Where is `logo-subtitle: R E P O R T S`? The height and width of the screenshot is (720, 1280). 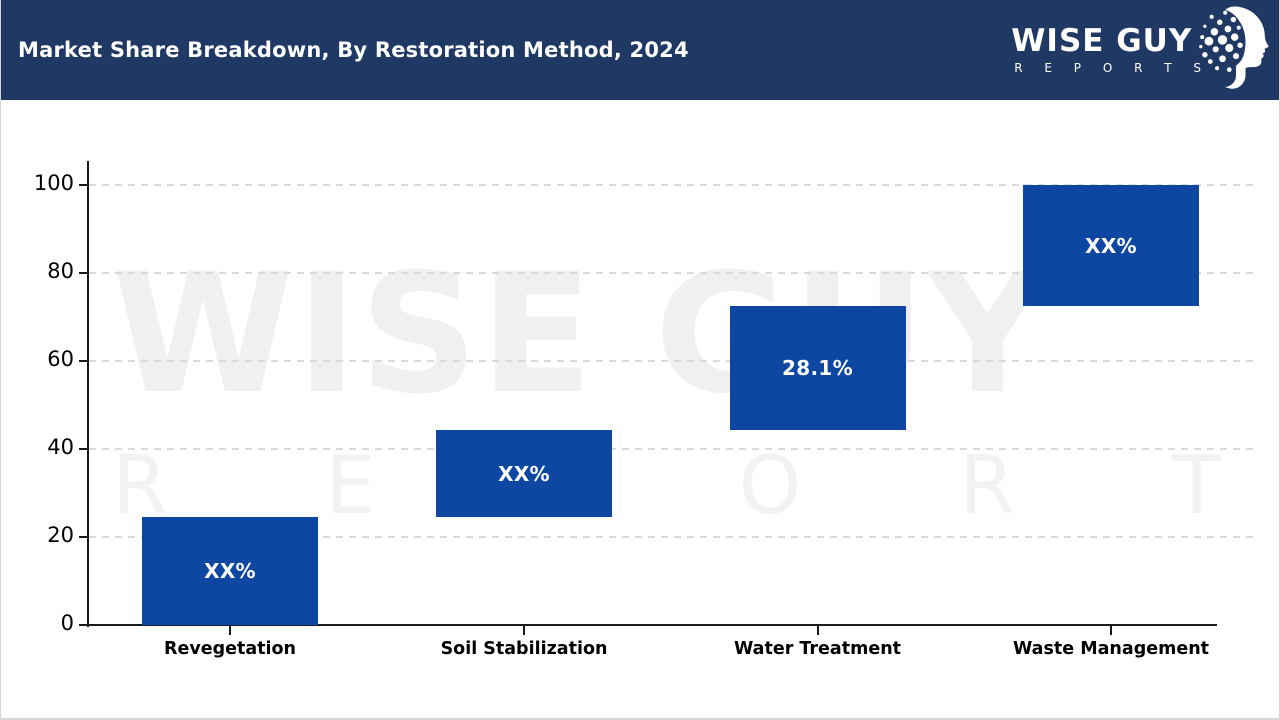 logo-subtitle: R E P O R T S is located at coordinates (1112, 67).